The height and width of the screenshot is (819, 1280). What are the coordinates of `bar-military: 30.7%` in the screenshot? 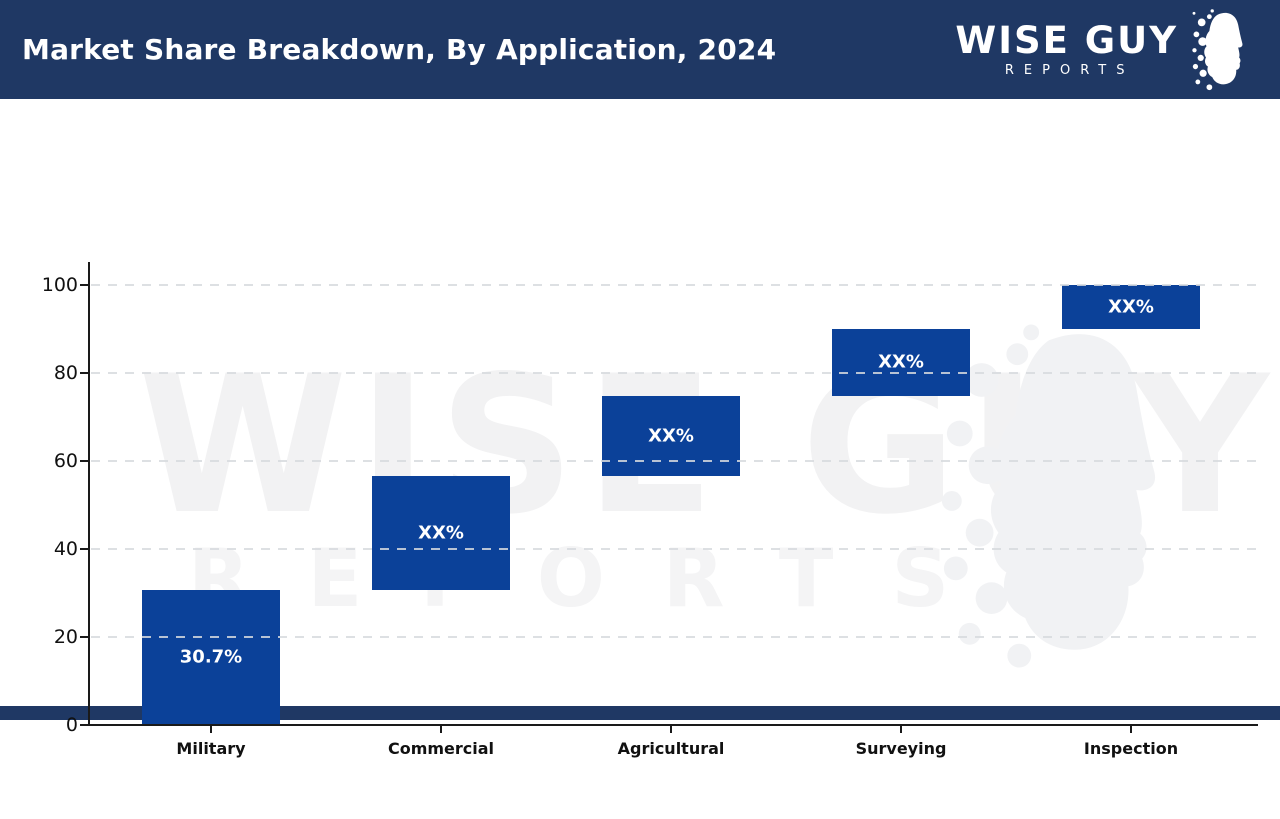 It's located at (211, 657).